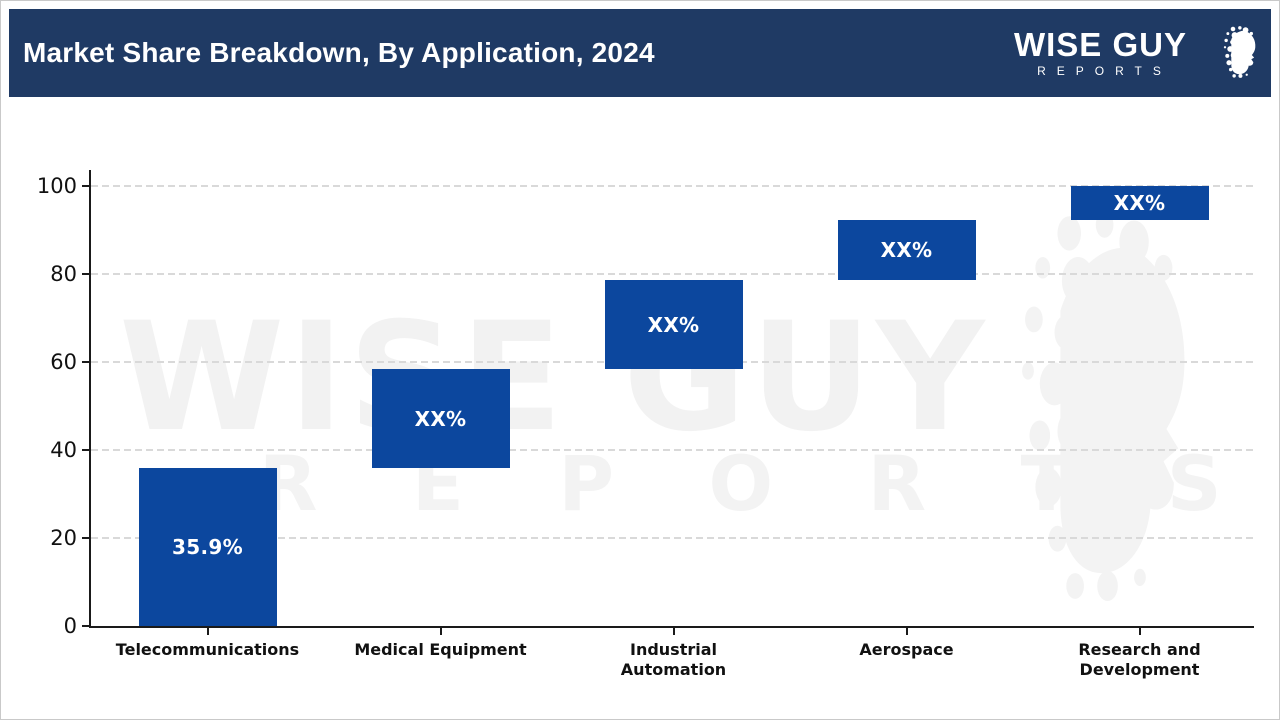 The height and width of the screenshot is (720, 1280). I want to click on bar-industrial-automation: XX%, so click(673, 325).